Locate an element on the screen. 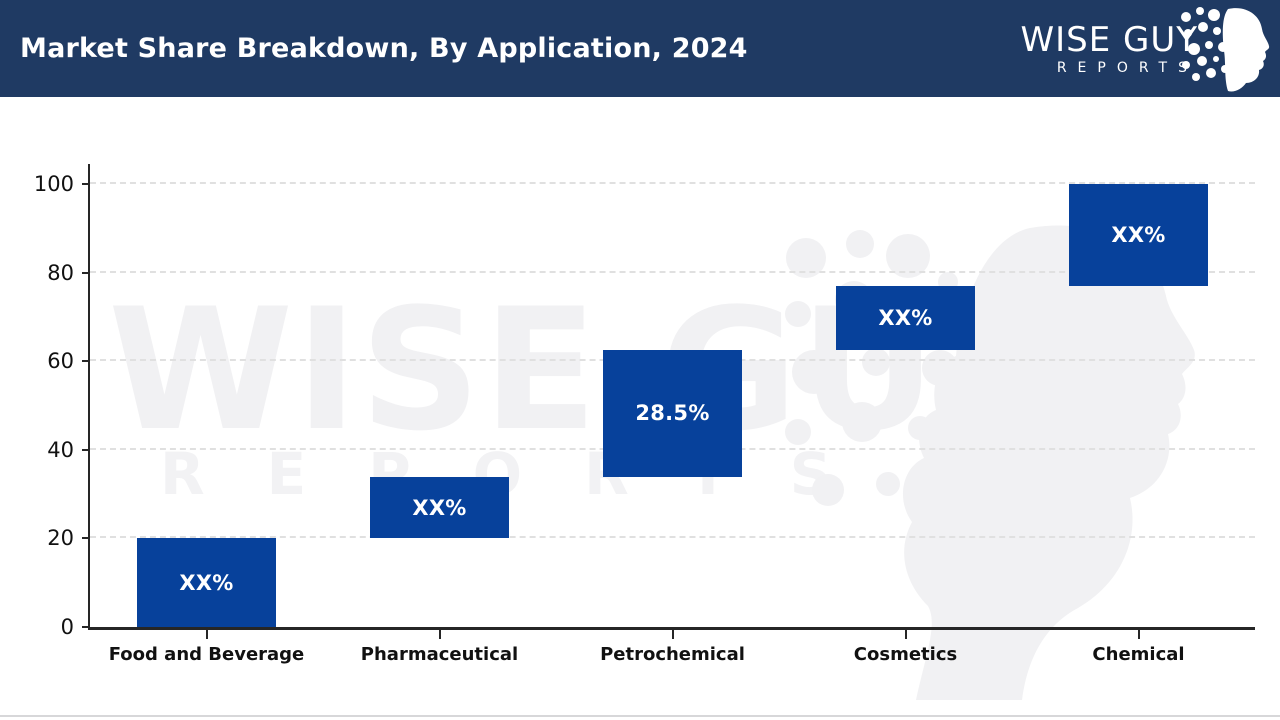 The width and height of the screenshot is (1280, 720). x-tick-mark-pharmaceutical is located at coordinates (439, 634).